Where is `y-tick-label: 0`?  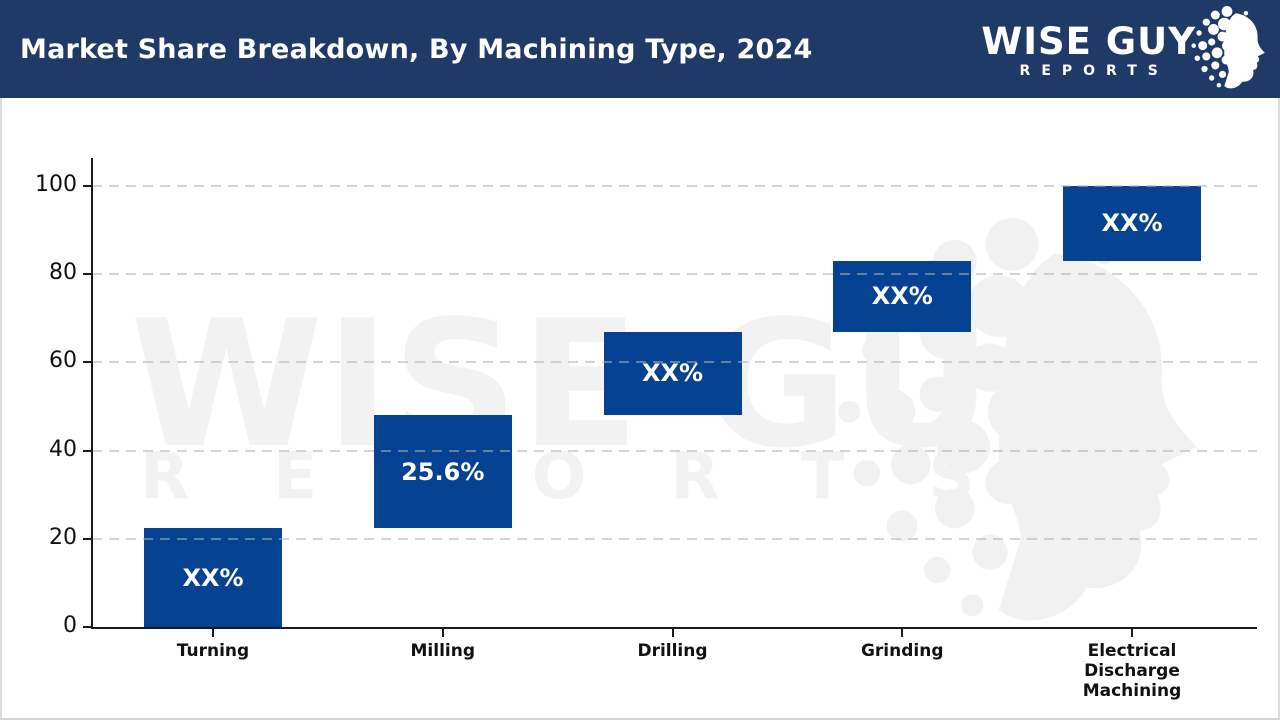 y-tick-label: 0 is located at coordinates (70, 625).